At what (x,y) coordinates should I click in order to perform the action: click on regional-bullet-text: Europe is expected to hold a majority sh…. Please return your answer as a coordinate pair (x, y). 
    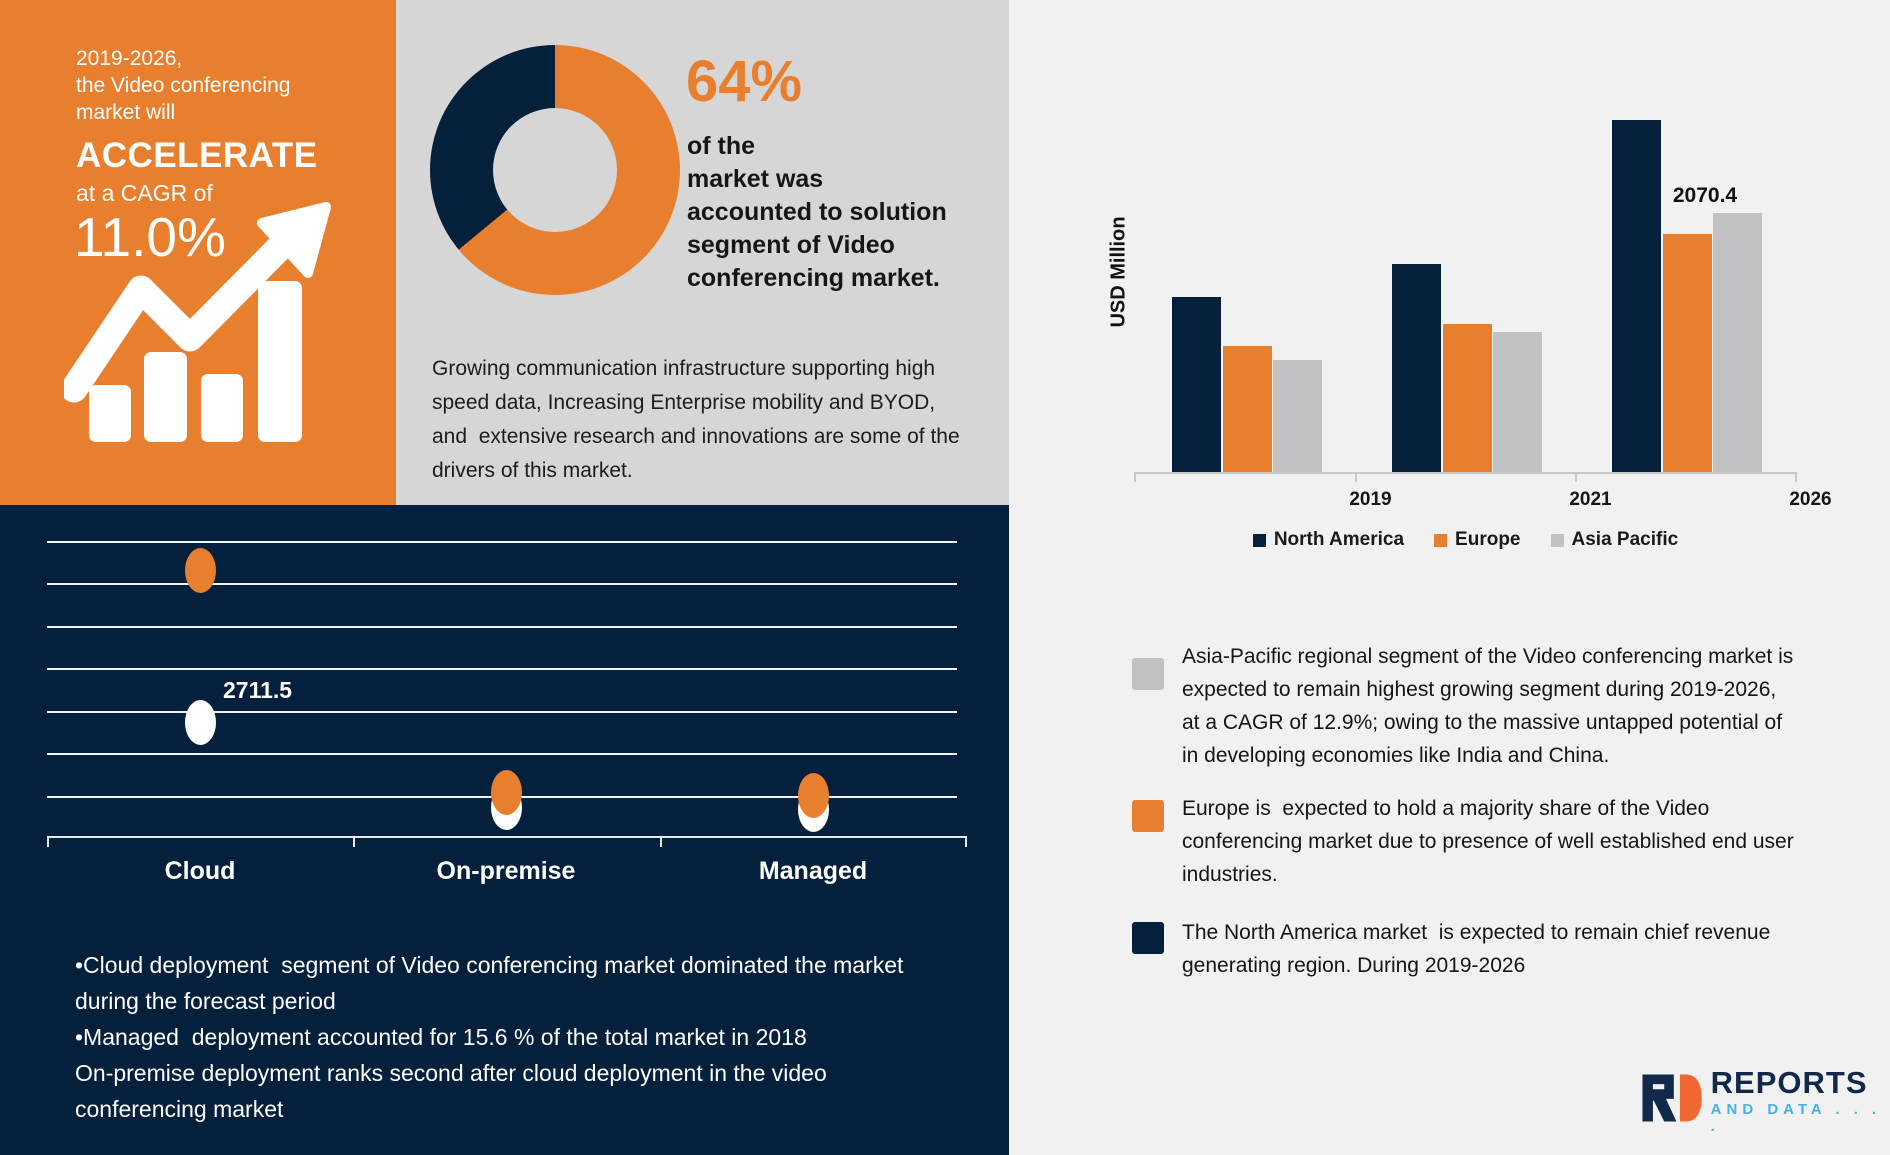
    Looking at the image, I should click on (1488, 841).